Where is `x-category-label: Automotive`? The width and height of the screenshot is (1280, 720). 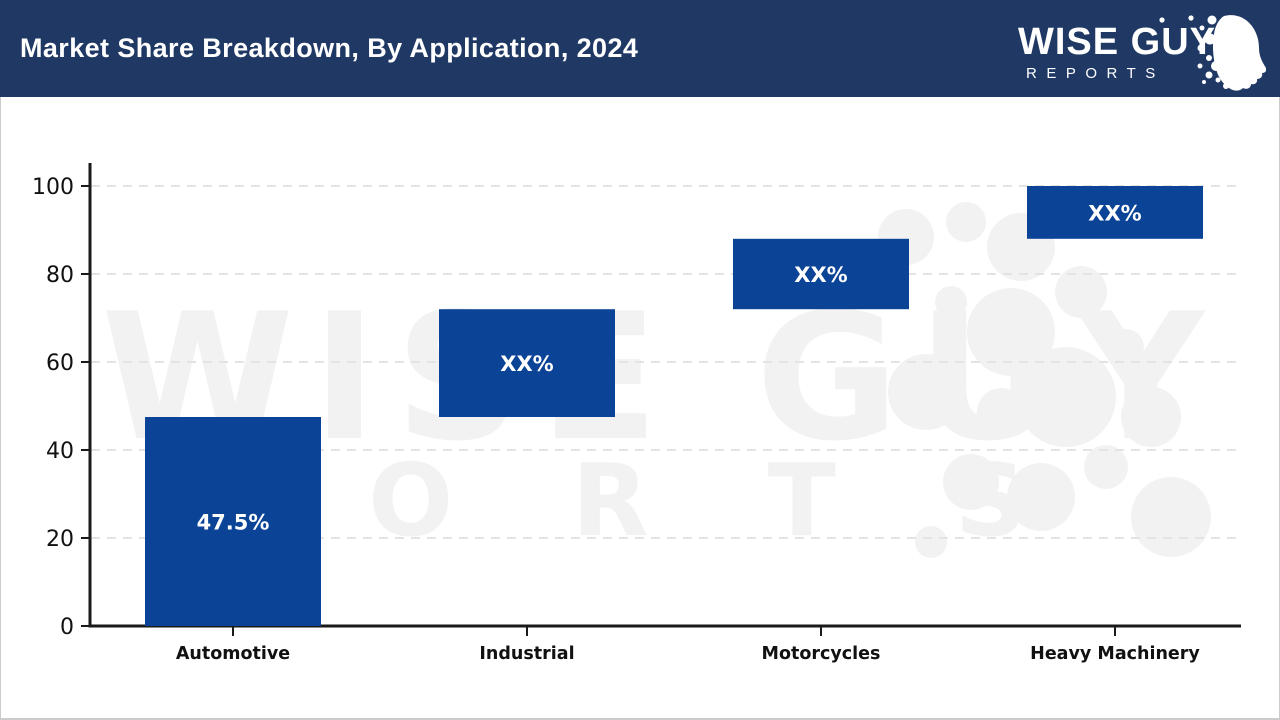
x-category-label: Automotive is located at coordinates (233, 654).